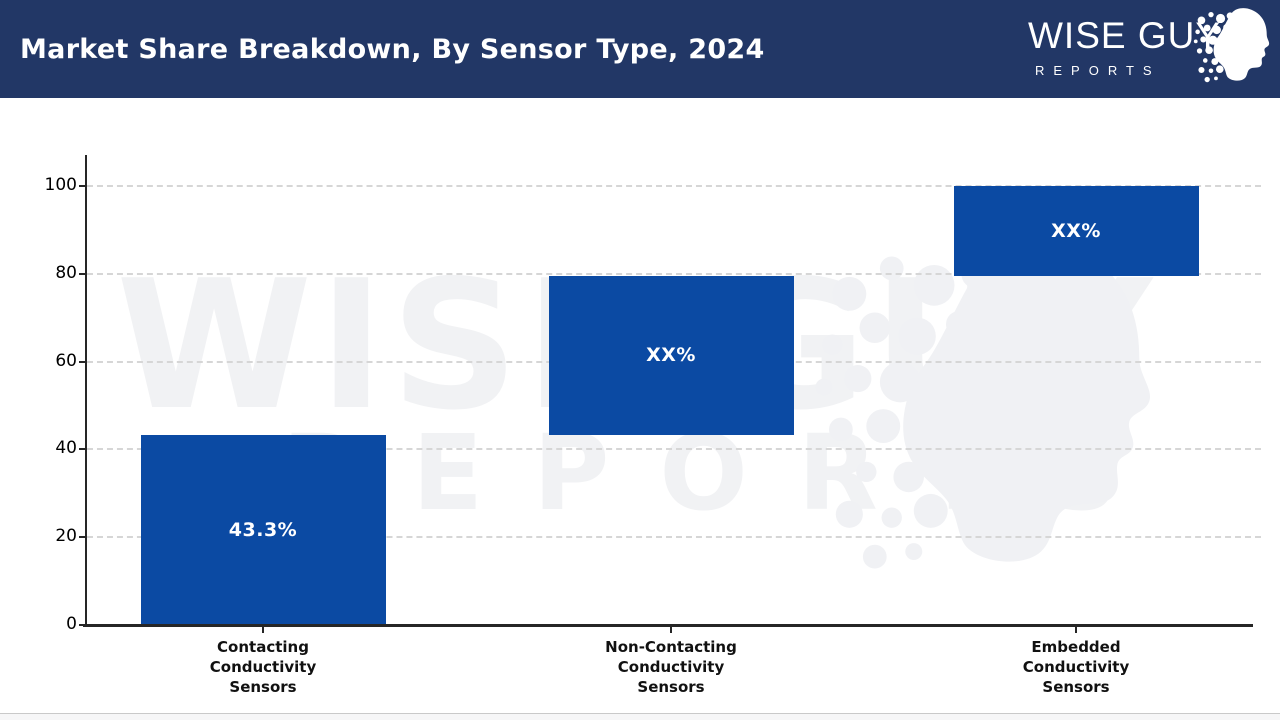 The image size is (1280, 720). What do you see at coordinates (66, 536) in the screenshot?
I see `y-tick-label: 20` at bounding box center [66, 536].